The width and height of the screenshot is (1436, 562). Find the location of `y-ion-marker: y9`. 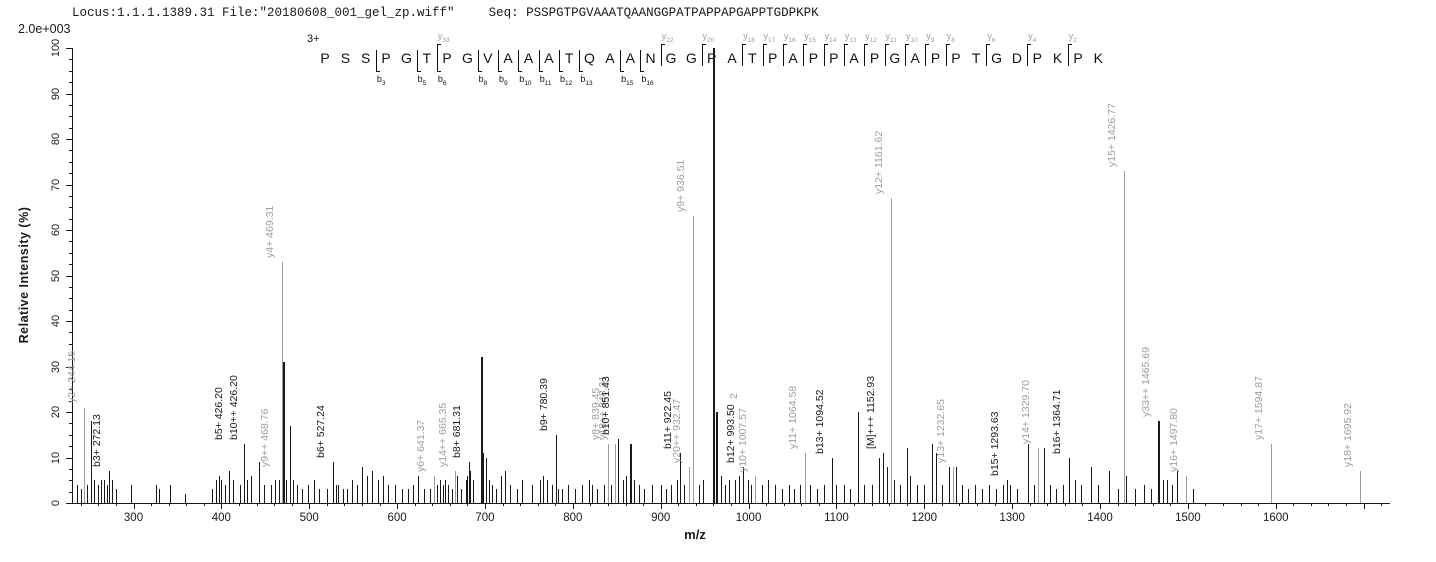

y-ion-marker: y9 is located at coordinates (930, 37).